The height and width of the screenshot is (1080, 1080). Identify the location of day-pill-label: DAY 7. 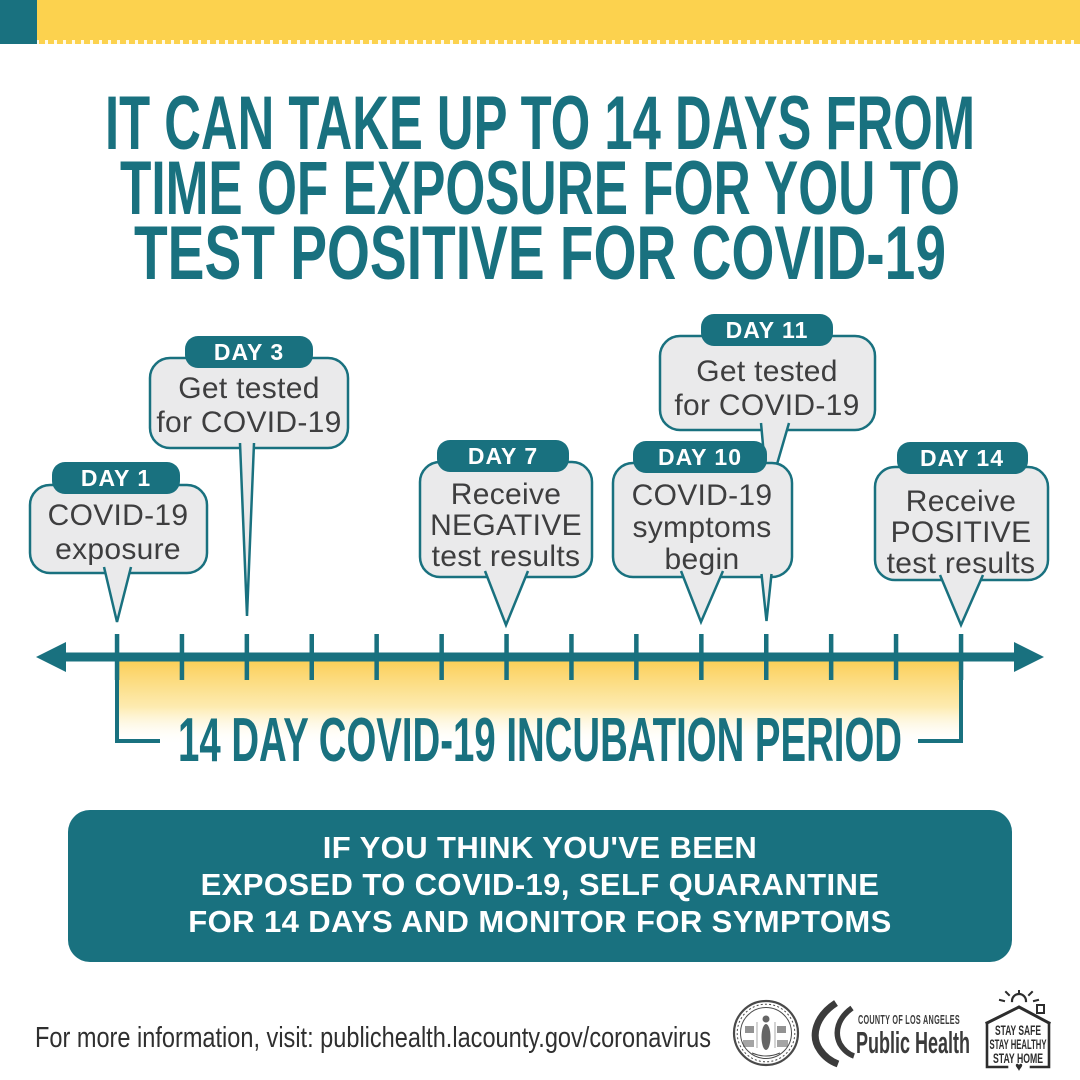
(503, 456).